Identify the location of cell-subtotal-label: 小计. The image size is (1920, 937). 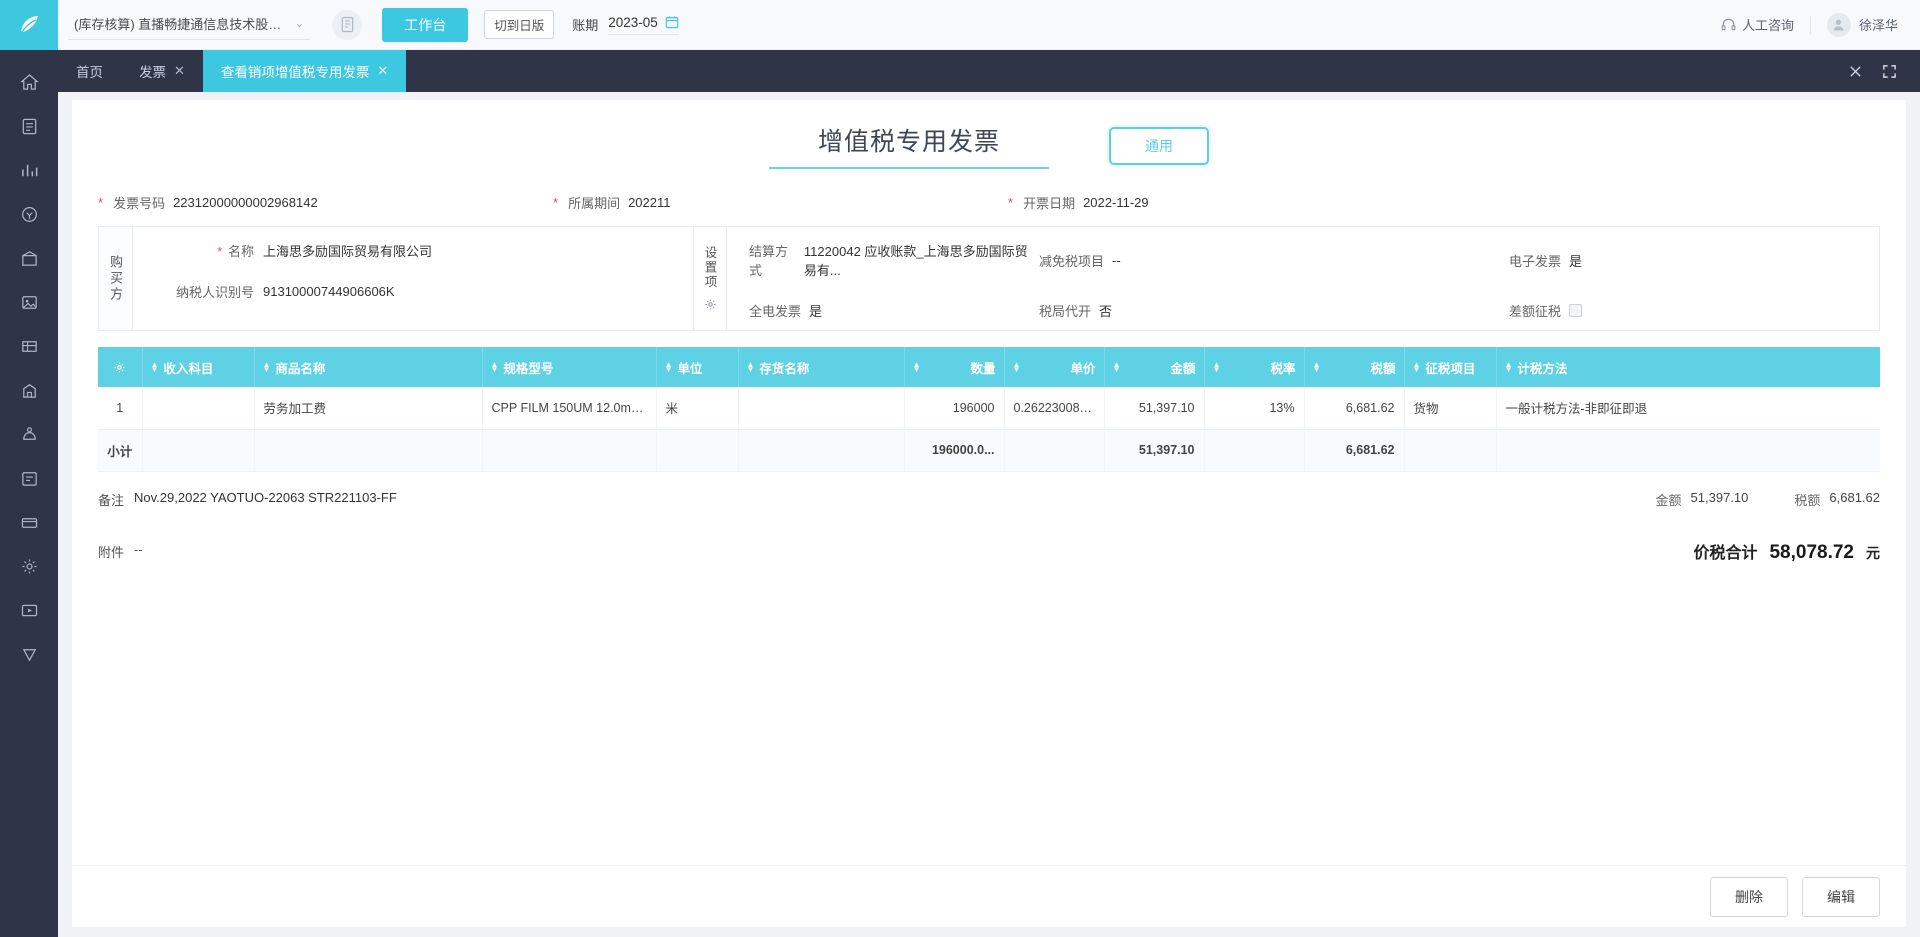
(120, 450).